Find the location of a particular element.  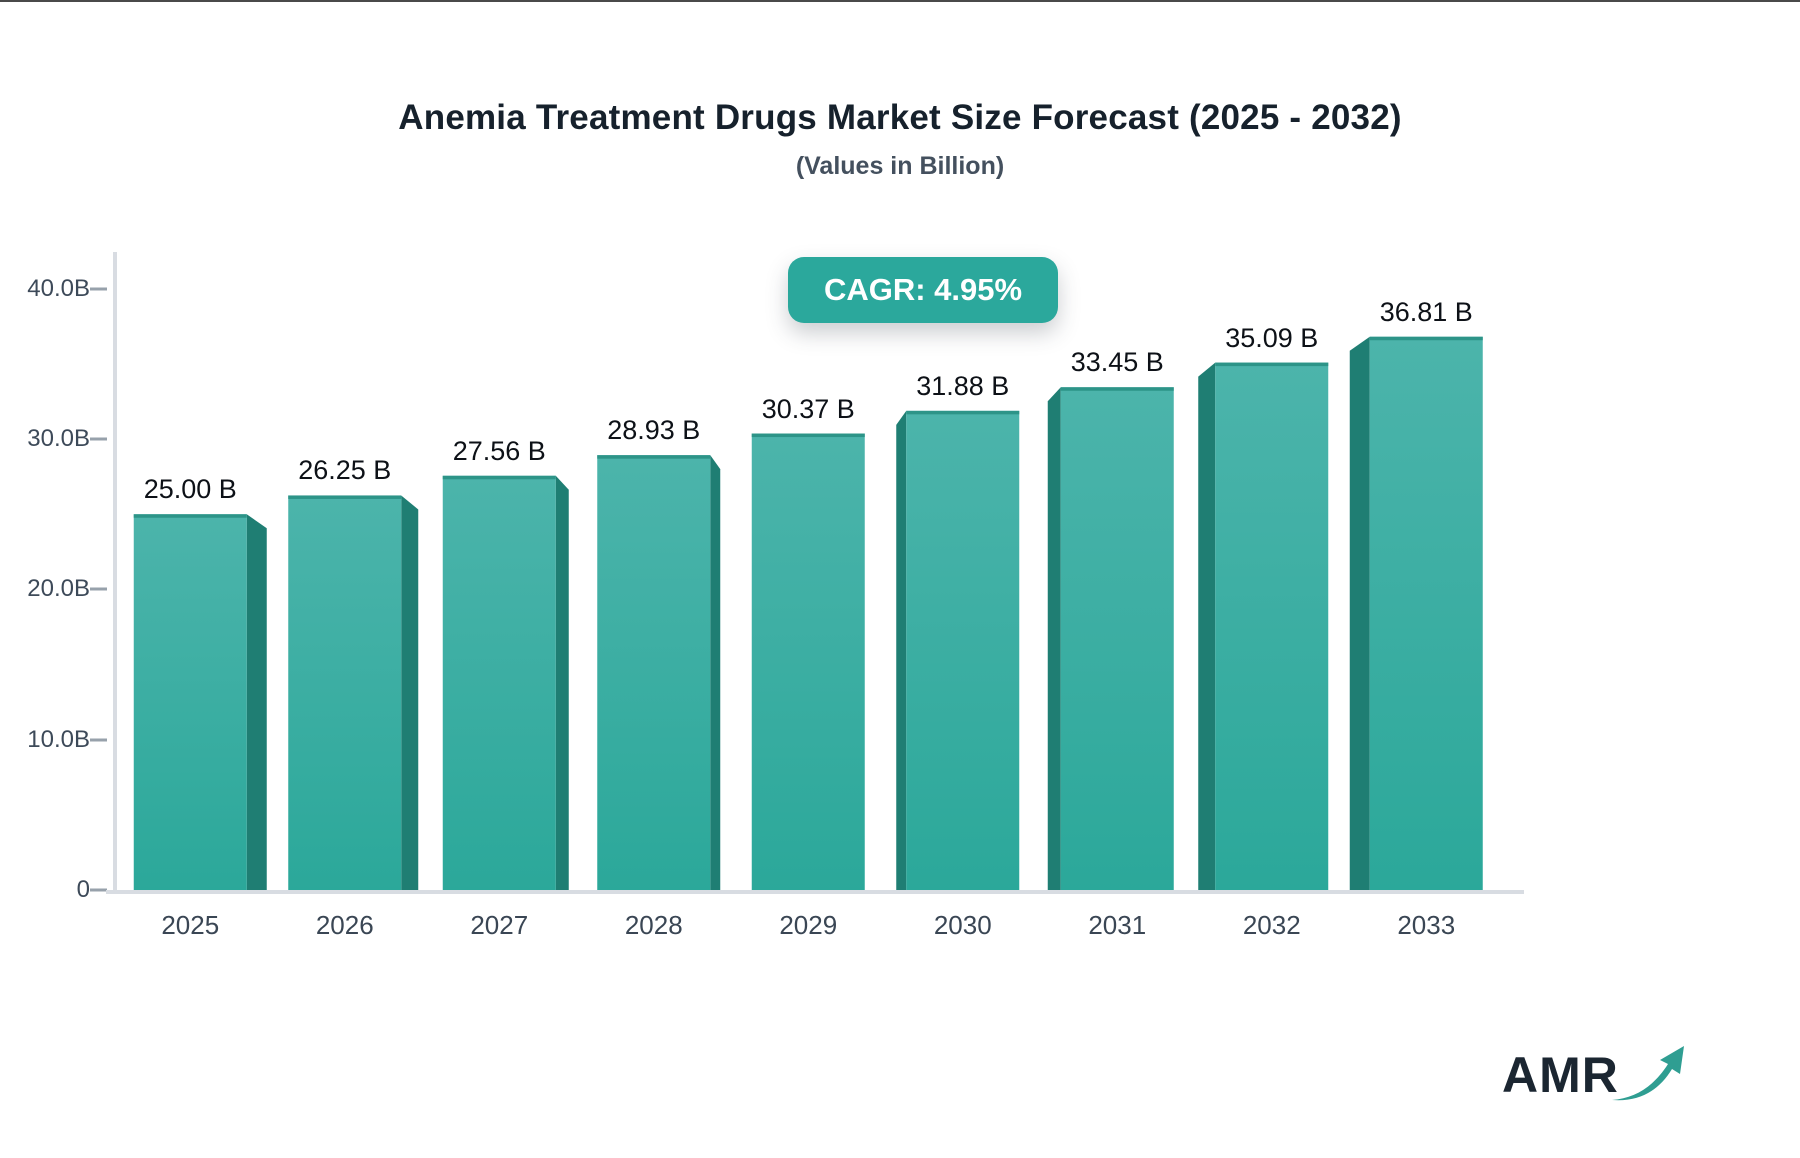

bar-2032 is located at coordinates (1263, 626).